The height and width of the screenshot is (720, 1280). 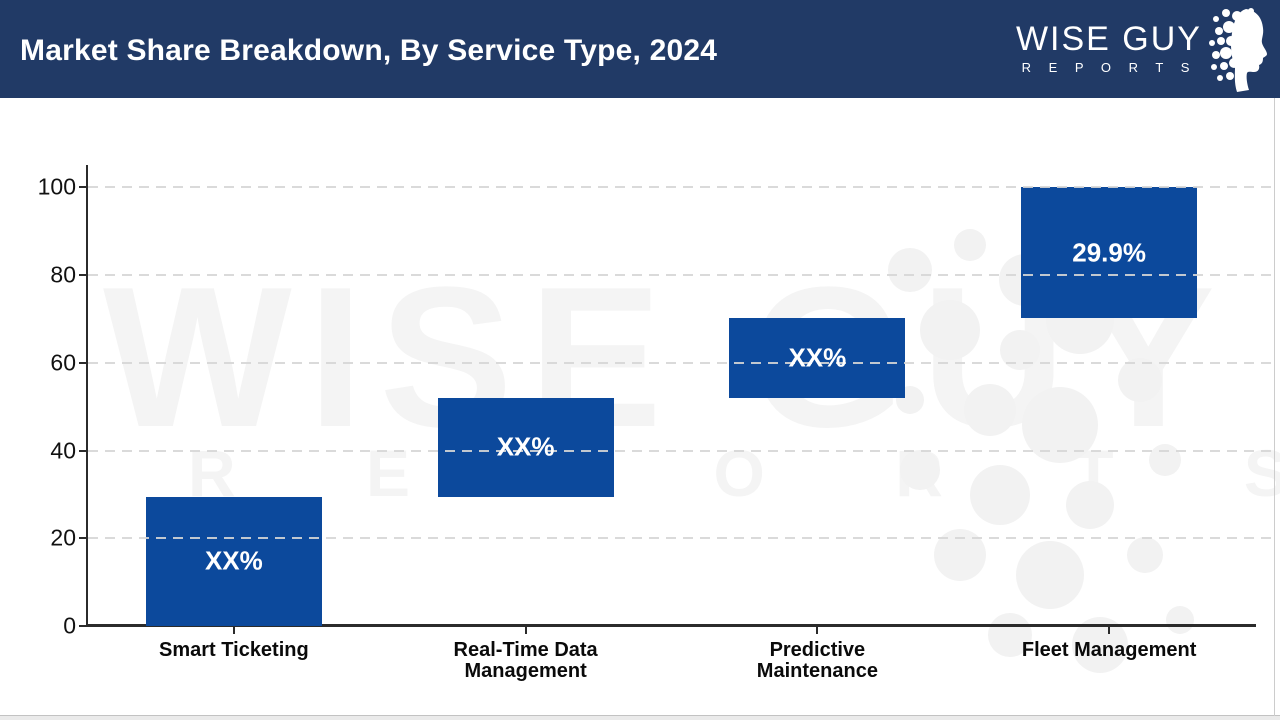 What do you see at coordinates (525, 650) in the screenshot?
I see `category-label-line: Real-Time Data` at bounding box center [525, 650].